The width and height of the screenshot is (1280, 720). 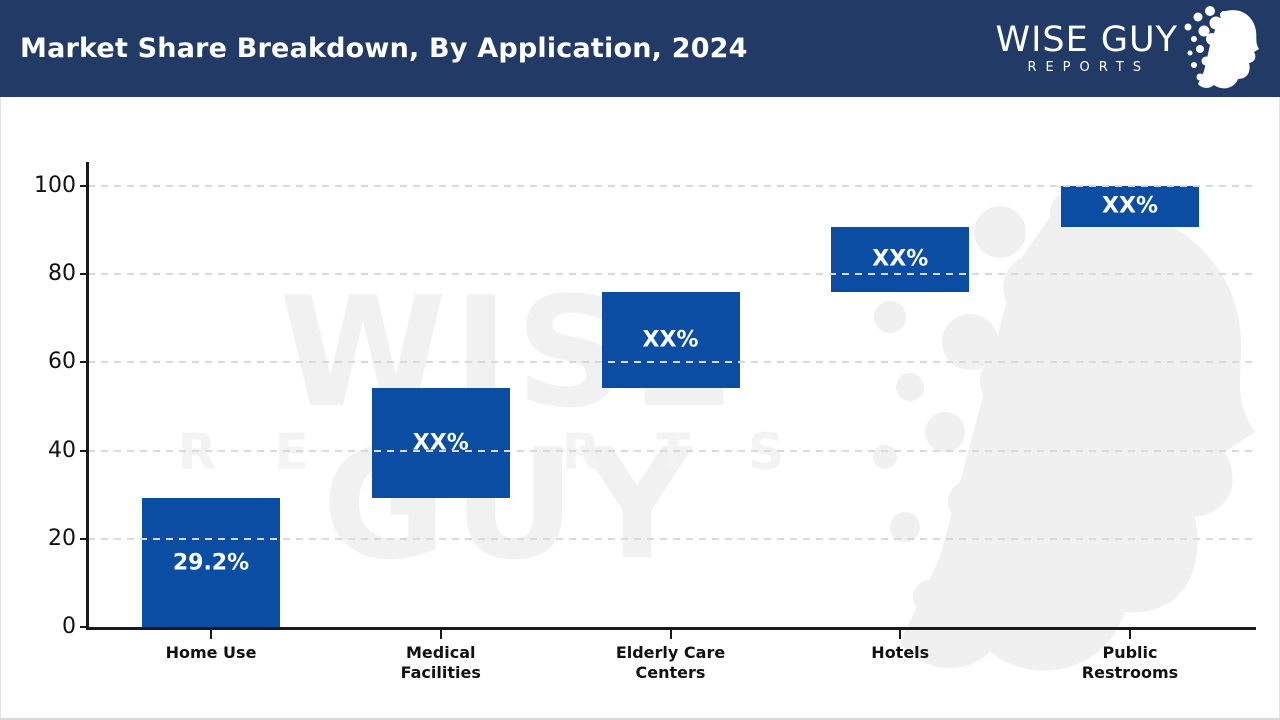 I want to click on y-axis-line, so click(x=87, y=396).